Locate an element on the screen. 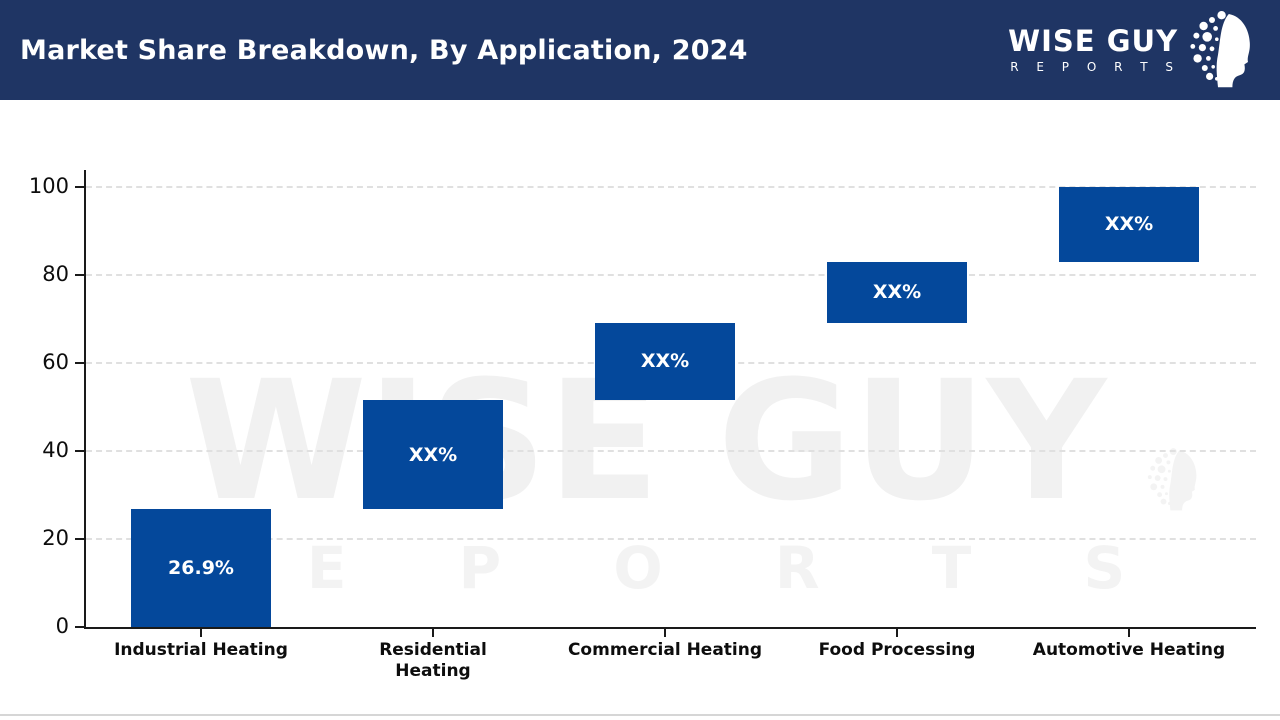  y-tick-label-60: 60 is located at coordinates (55, 362).